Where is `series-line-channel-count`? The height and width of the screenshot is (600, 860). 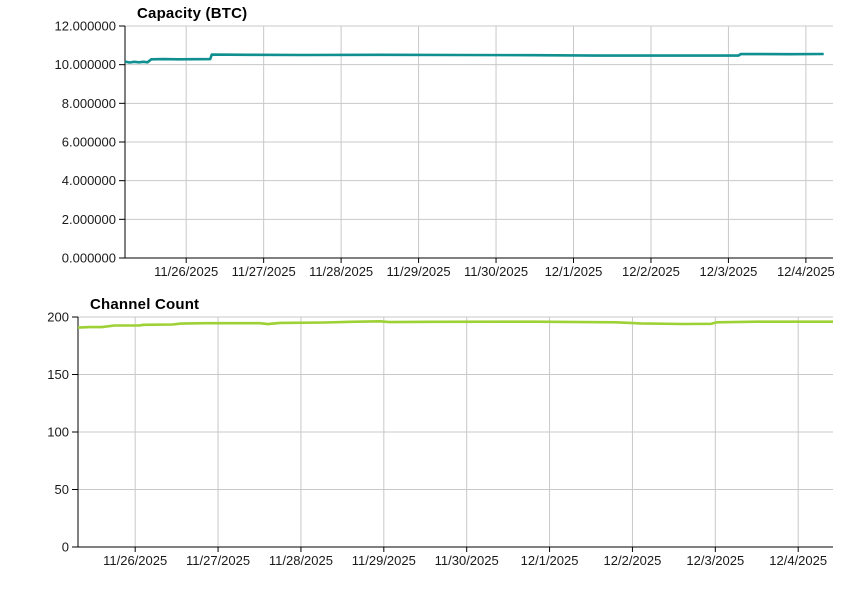
series-line-channel-count is located at coordinates (455, 324).